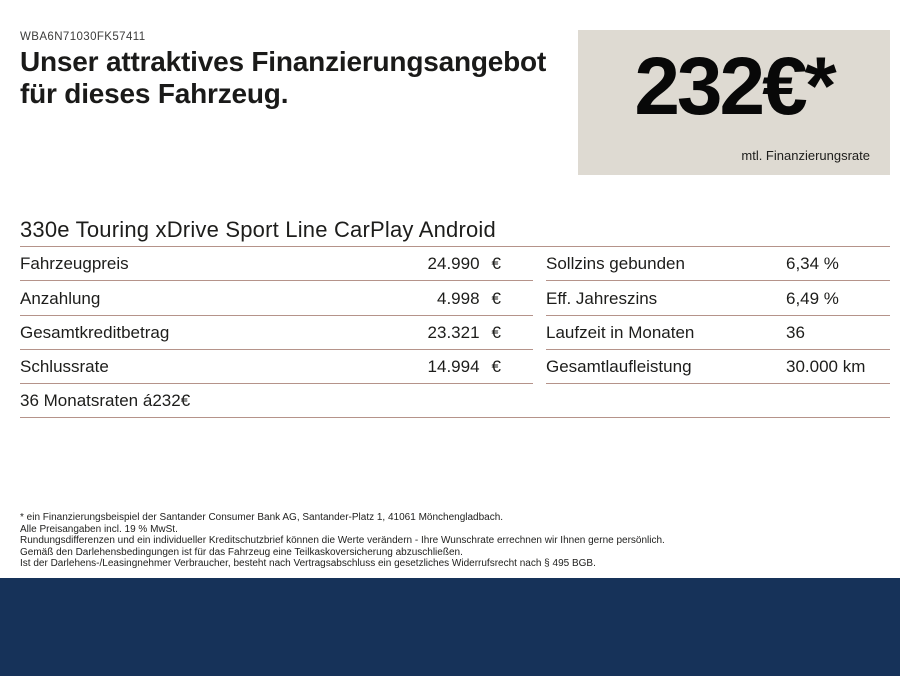 This screenshot has height=676, width=900. What do you see at coordinates (166, 401) in the screenshot?
I see `row-value: 232` at bounding box center [166, 401].